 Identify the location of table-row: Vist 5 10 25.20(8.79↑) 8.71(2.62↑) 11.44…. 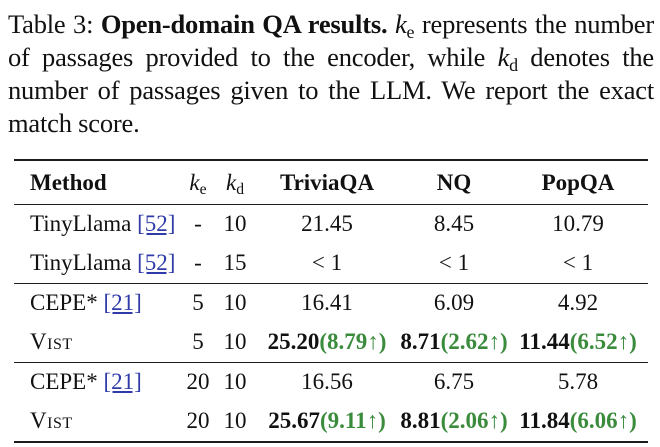
(331, 343).